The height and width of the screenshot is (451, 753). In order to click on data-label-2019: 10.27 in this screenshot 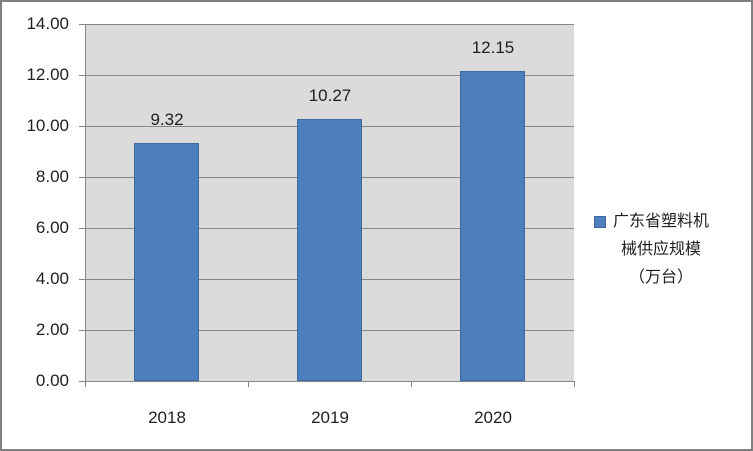, I will do `click(330, 95)`.